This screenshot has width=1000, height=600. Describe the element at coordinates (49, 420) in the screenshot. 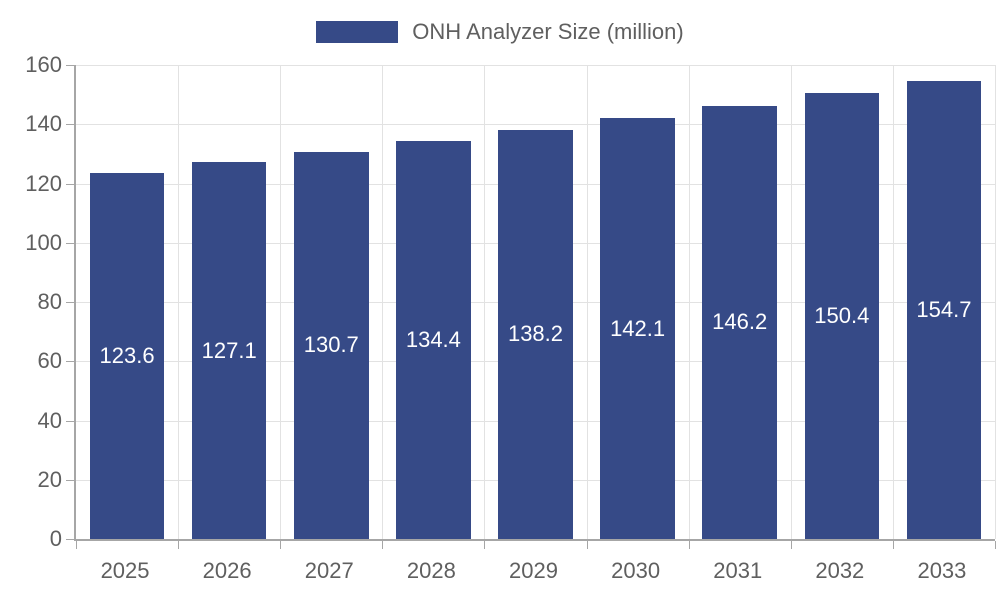

I see `y-tick-label: 40` at that location.